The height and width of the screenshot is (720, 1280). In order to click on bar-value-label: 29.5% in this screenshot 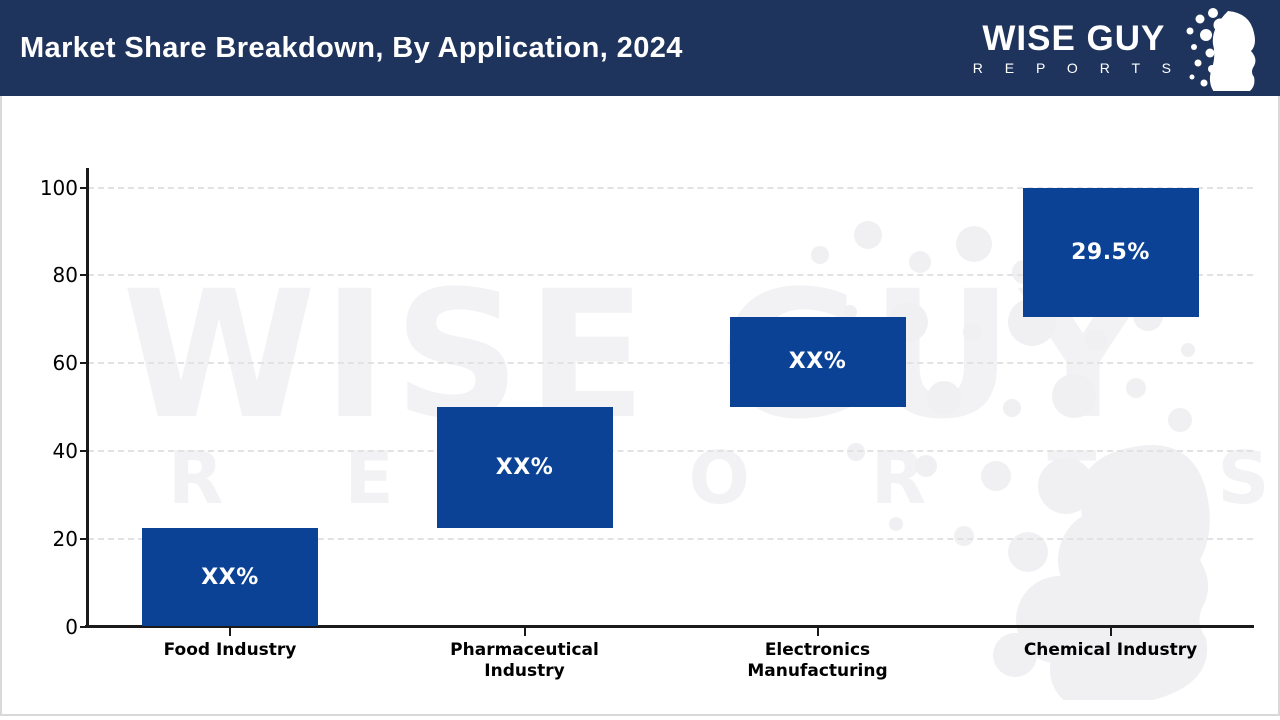, I will do `click(1110, 252)`.